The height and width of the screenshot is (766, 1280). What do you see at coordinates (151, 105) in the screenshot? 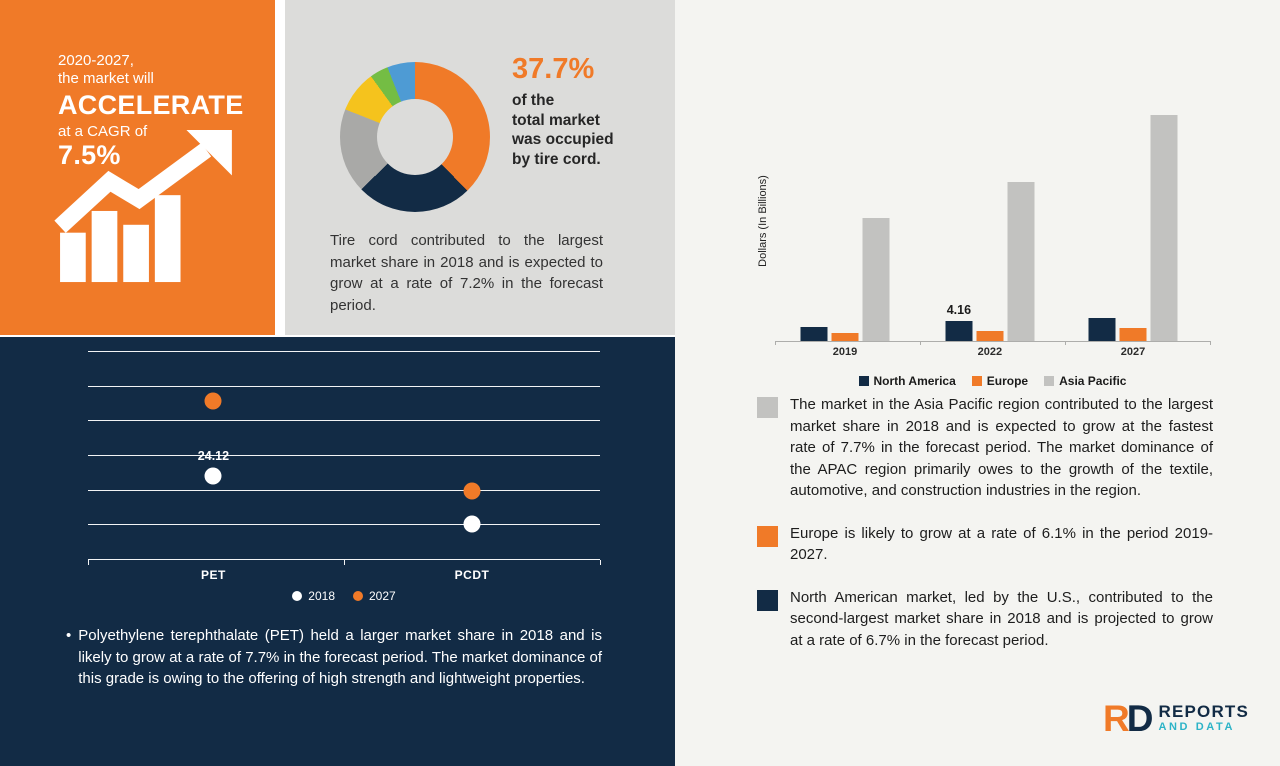
I see `accelerate-text: ACCELERATE` at bounding box center [151, 105].